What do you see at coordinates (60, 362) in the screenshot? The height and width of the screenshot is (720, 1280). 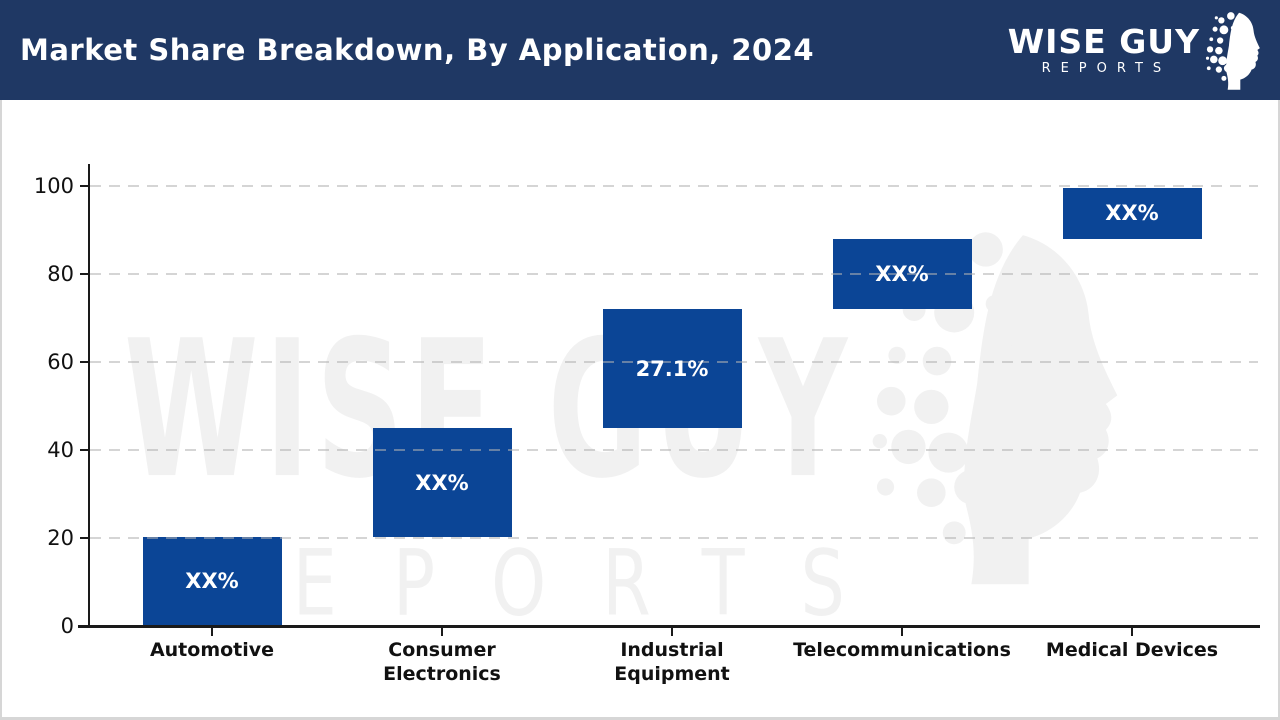 I see `y-tick-label: 60` at bounding box center [60, 362].